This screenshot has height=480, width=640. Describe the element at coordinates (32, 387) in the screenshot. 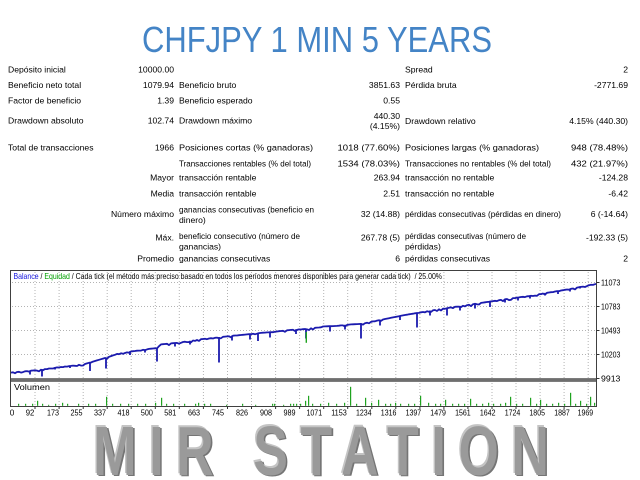

I see `svg-text: Volumen` at that location.